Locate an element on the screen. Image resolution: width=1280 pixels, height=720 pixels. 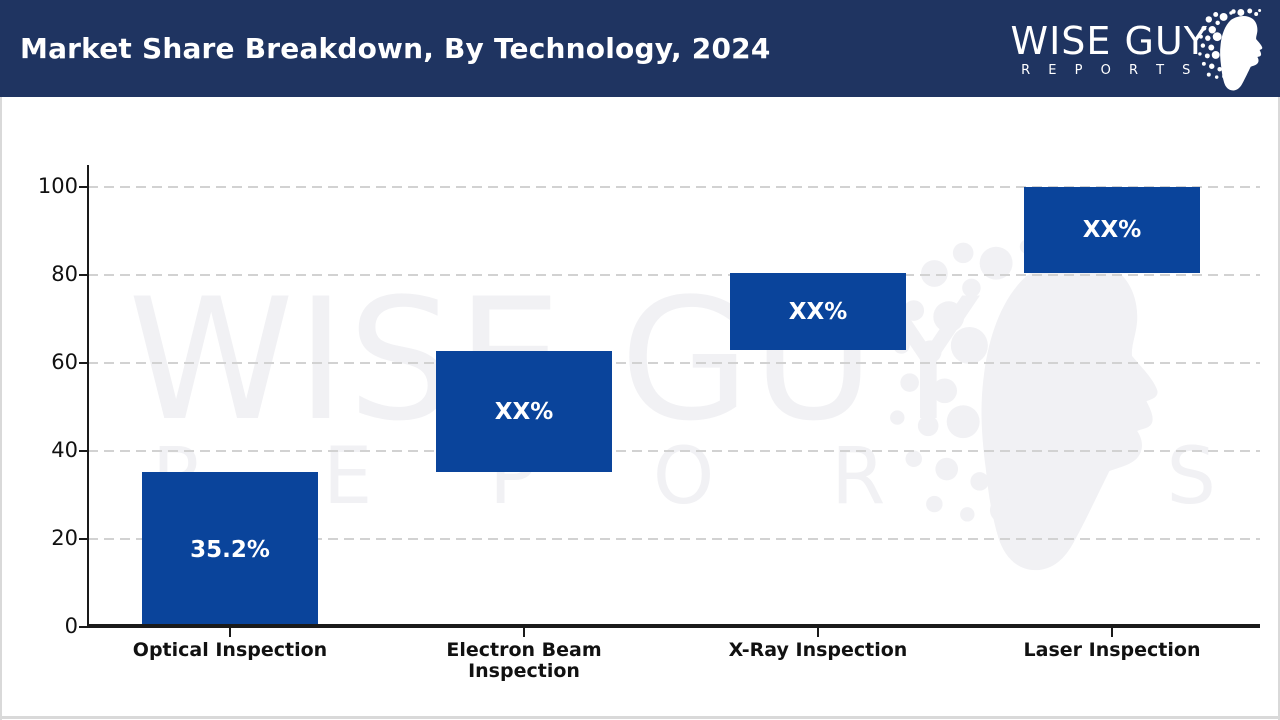
bar-2: XX% is located at coordinates (524, 412).